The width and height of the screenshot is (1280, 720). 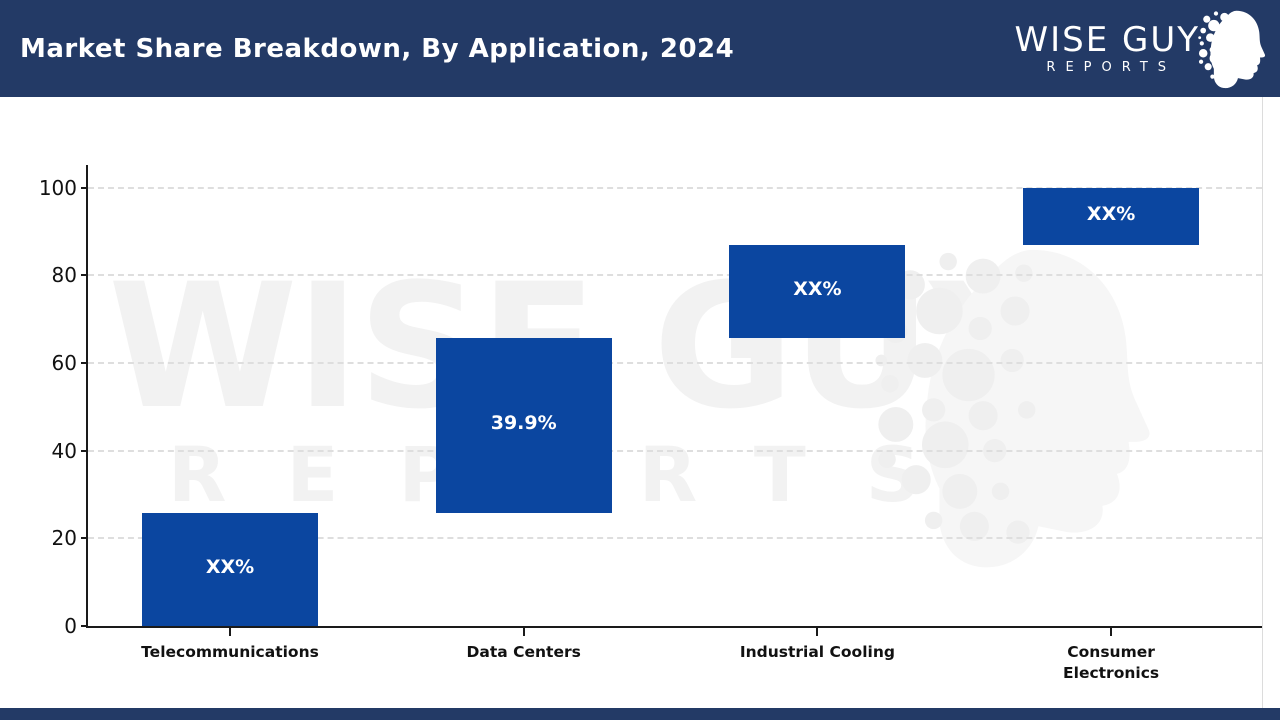 I want to click on y-tick-label: 20, so click(x=64, y=538).